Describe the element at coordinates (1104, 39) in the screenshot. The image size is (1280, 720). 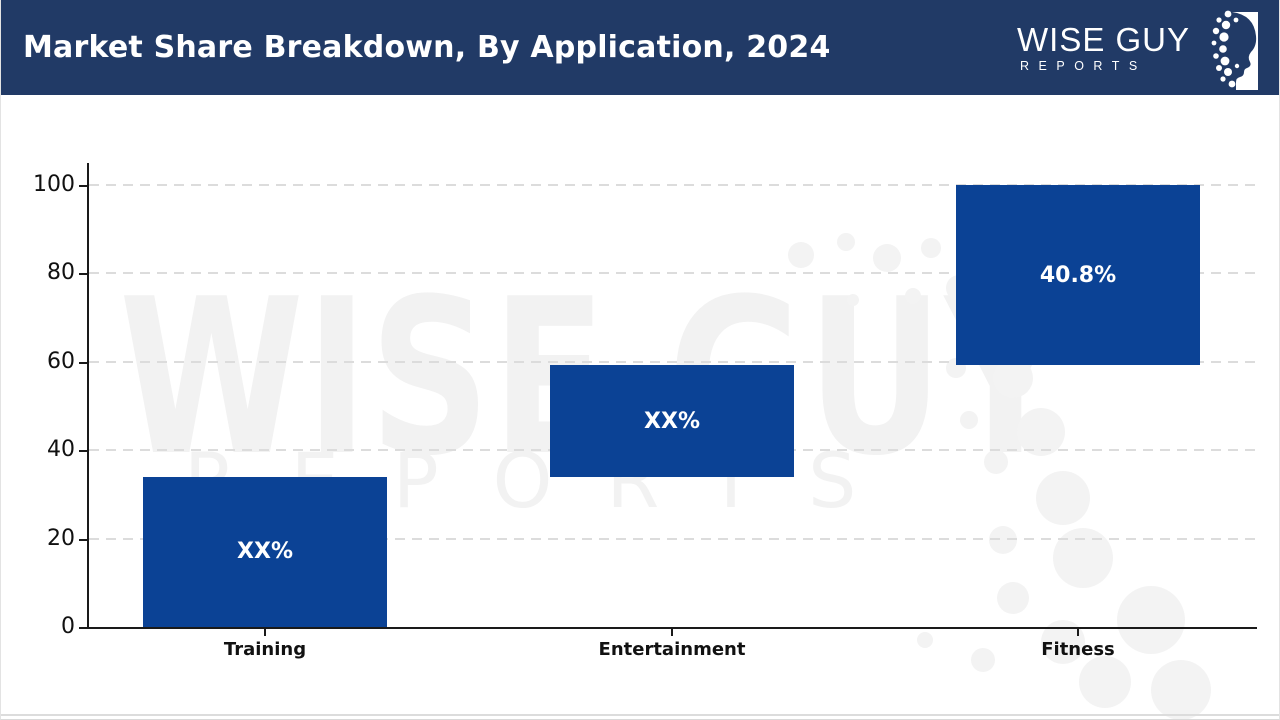
I see `brand-name: WISE GUY` at that location.